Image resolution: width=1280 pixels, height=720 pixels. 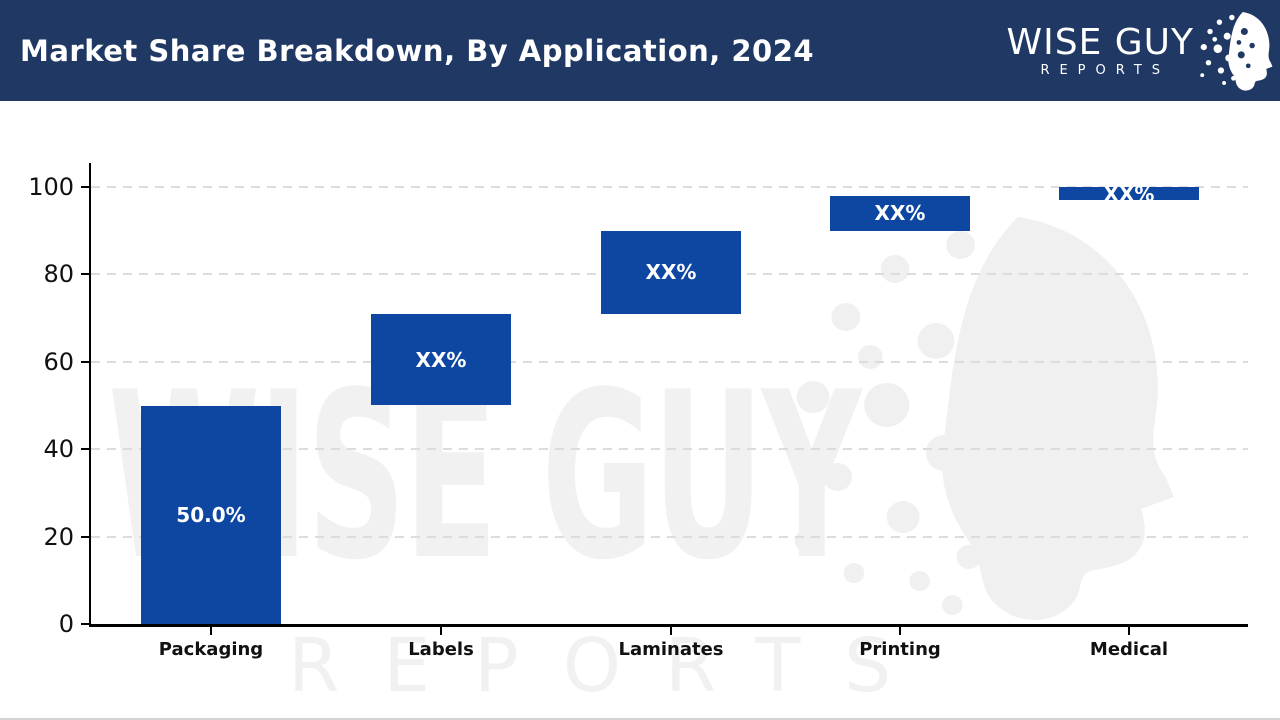 I want to click on y-axis-line, so click(x=89, y=395).